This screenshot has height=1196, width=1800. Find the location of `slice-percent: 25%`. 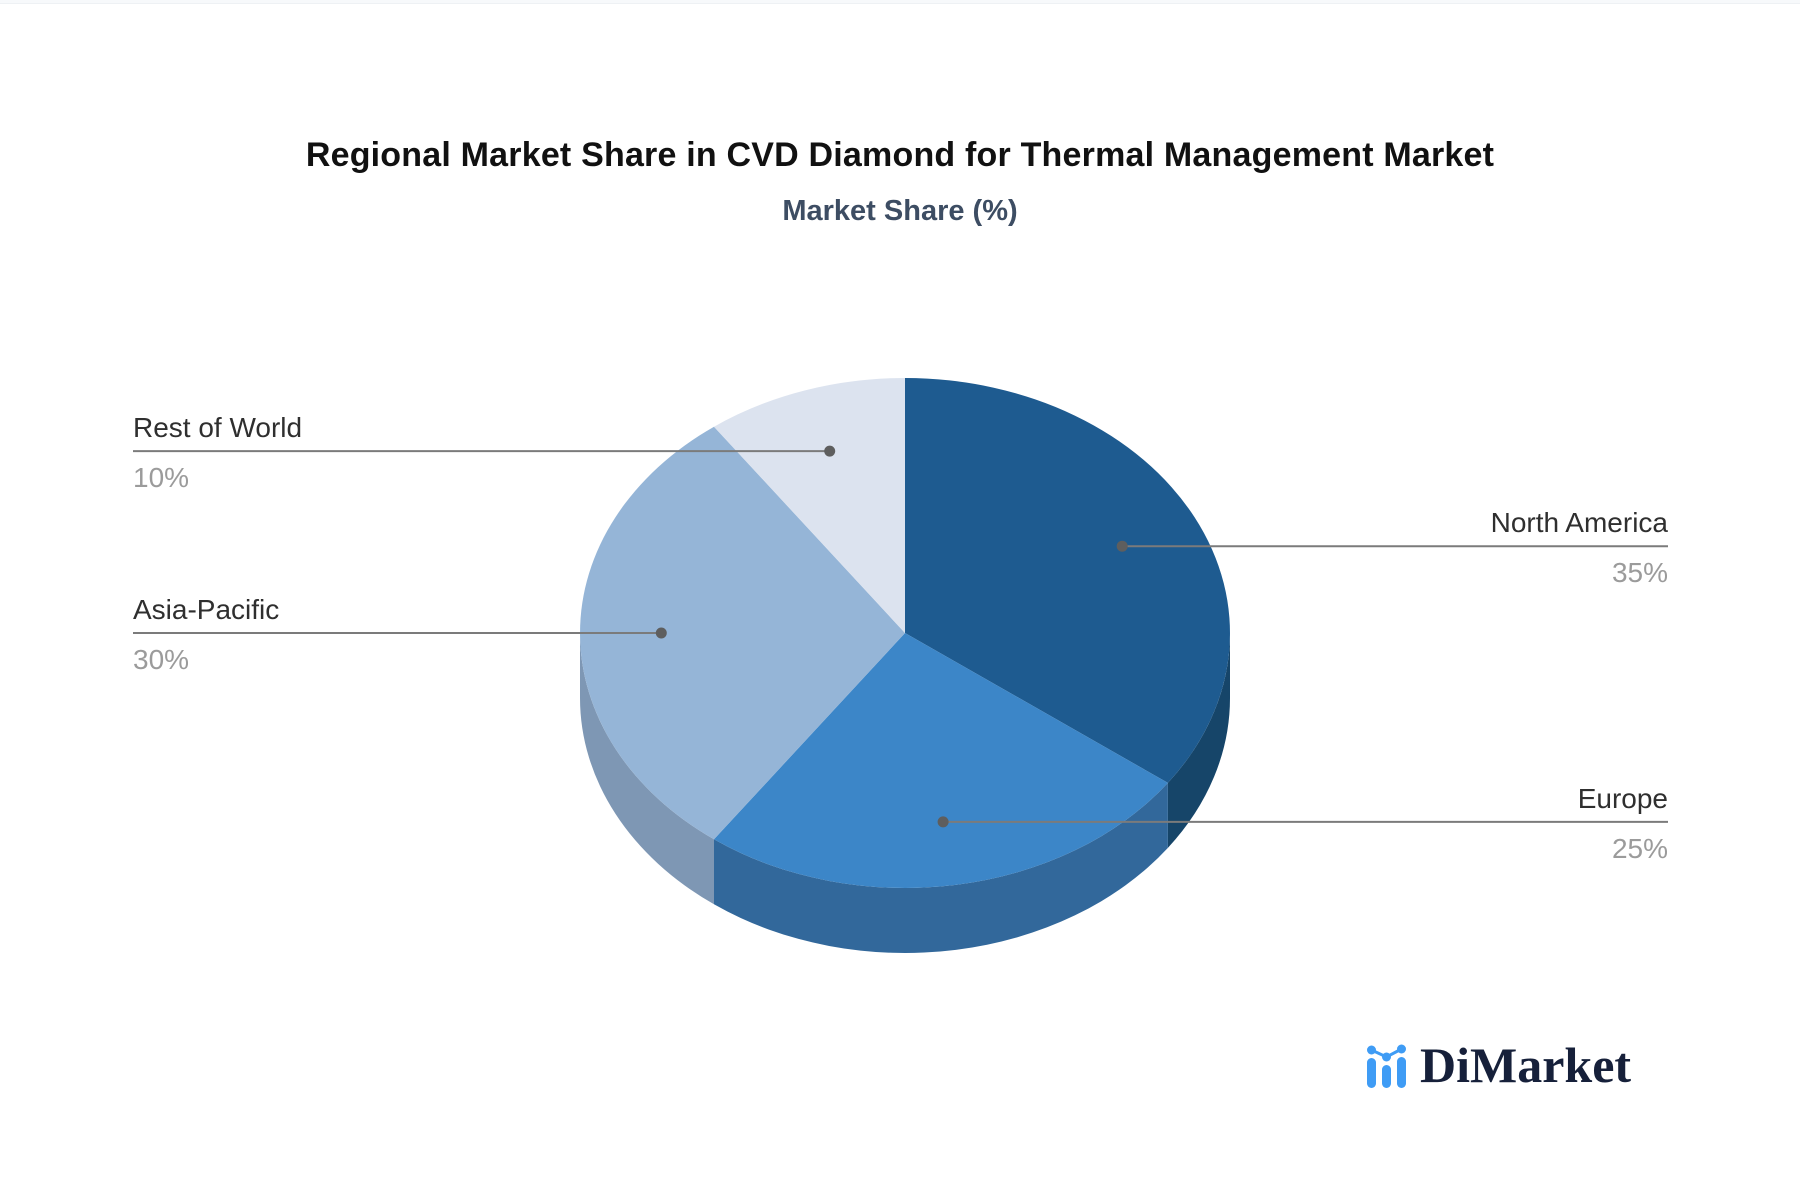

slice-percent: 25% is located at coordinates (1639, 848).